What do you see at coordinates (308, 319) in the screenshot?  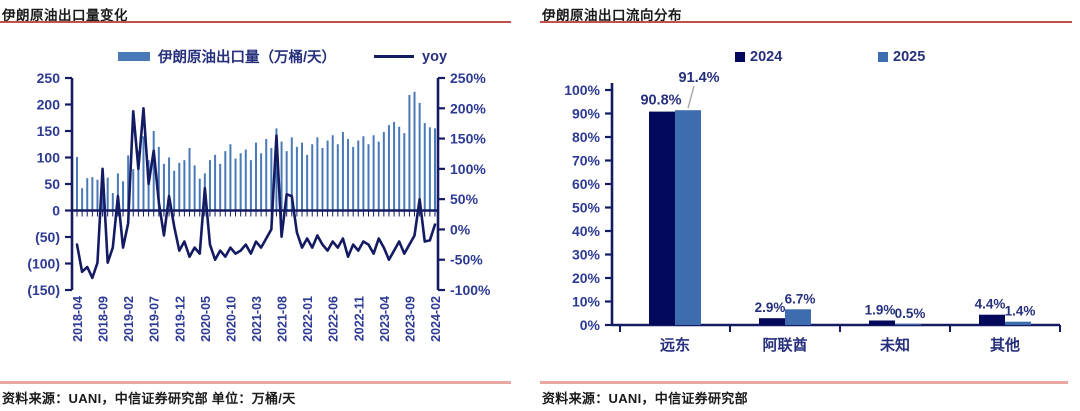 I see `svg-text: 2022-01` at bounding box center [308, 319].